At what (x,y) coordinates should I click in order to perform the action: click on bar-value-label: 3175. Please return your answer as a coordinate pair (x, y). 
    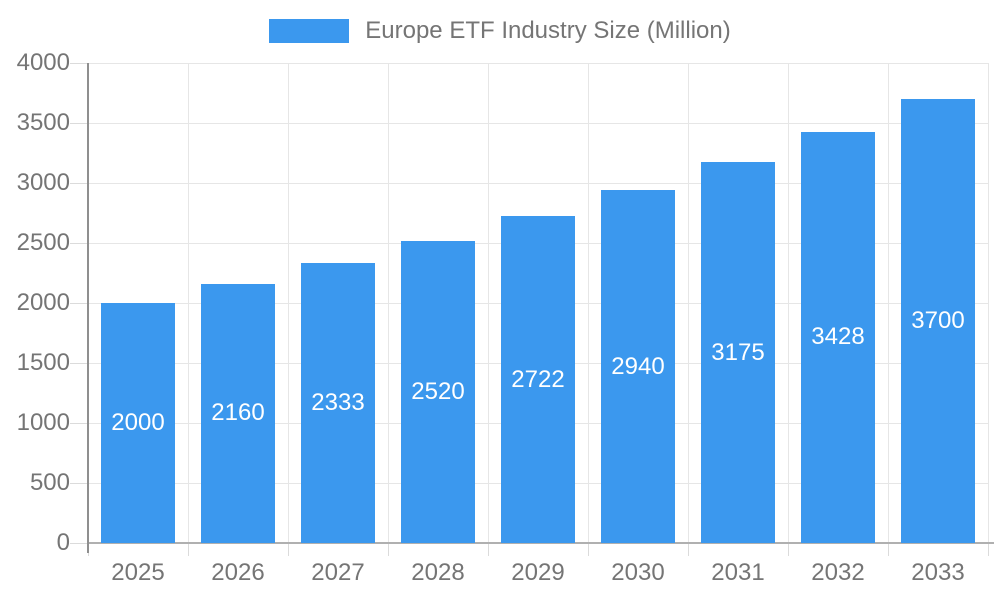
    Looking at the image, I should click on (738, 352).